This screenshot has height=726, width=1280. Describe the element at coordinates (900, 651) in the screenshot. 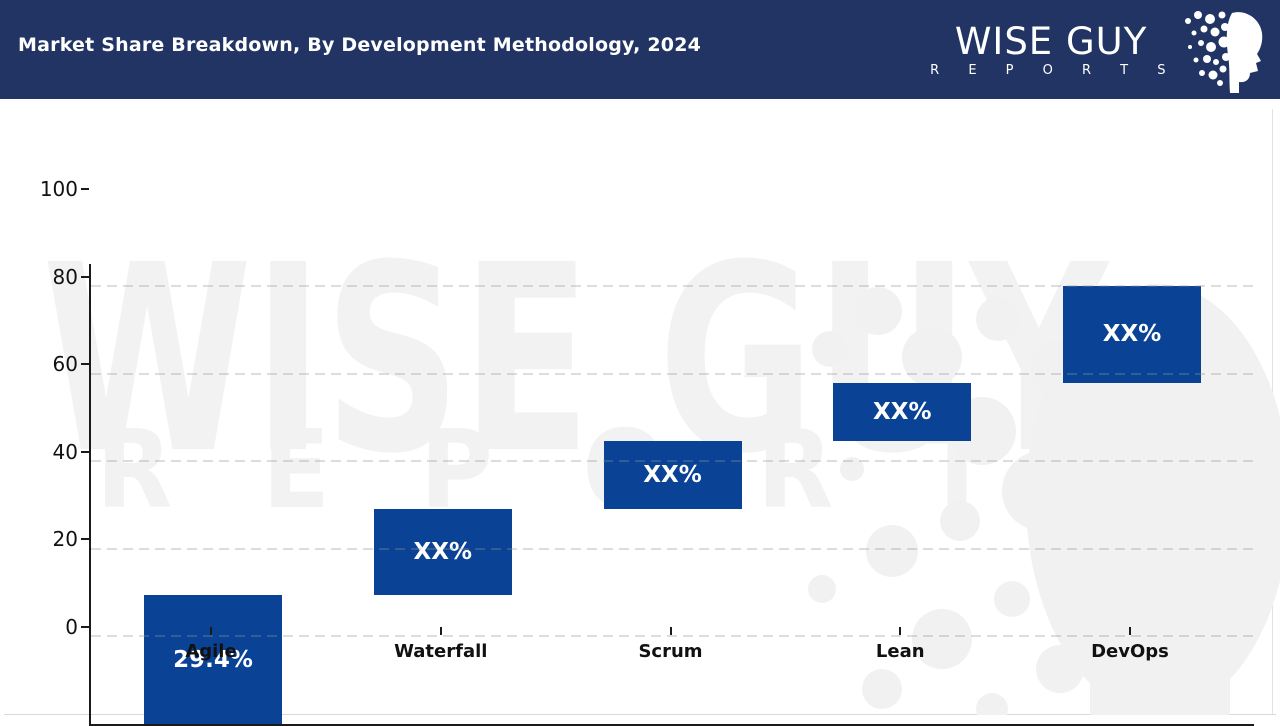

I see `x-axis-category-label: Lean` at that location.